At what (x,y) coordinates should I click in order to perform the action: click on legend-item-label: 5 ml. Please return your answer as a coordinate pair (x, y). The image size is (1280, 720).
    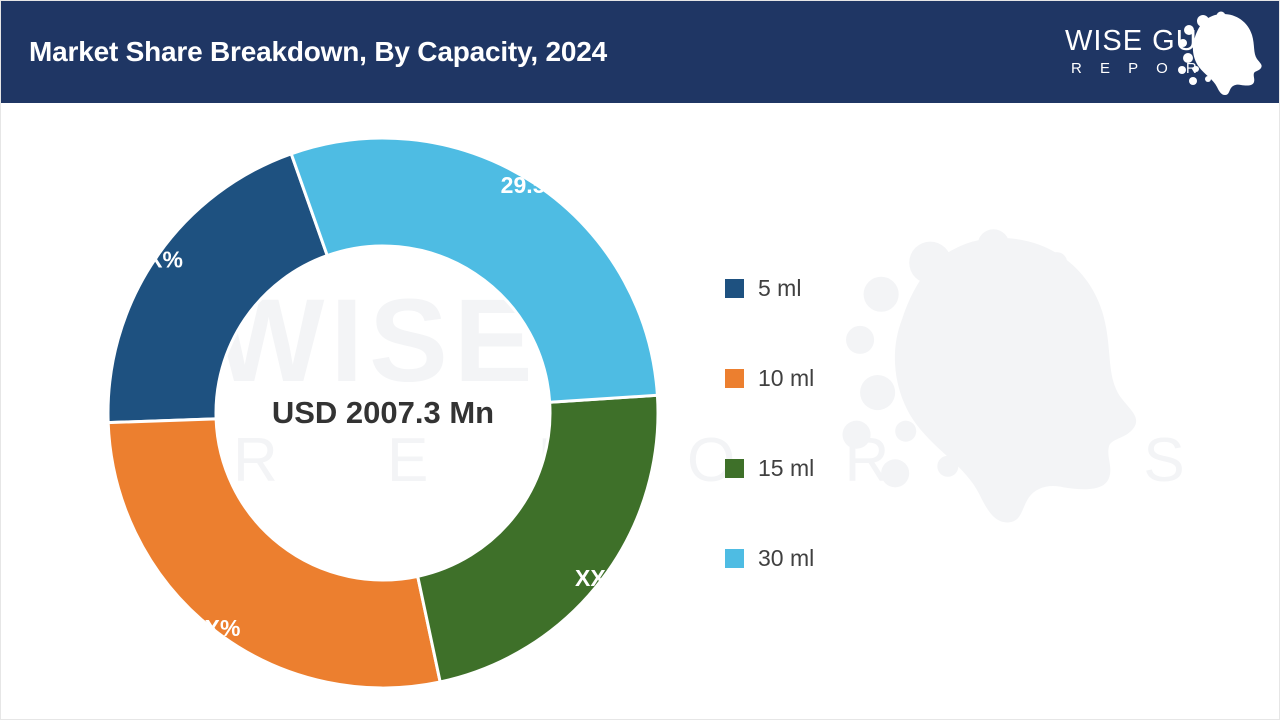
    Looking at the image, I should click on (780, 287).